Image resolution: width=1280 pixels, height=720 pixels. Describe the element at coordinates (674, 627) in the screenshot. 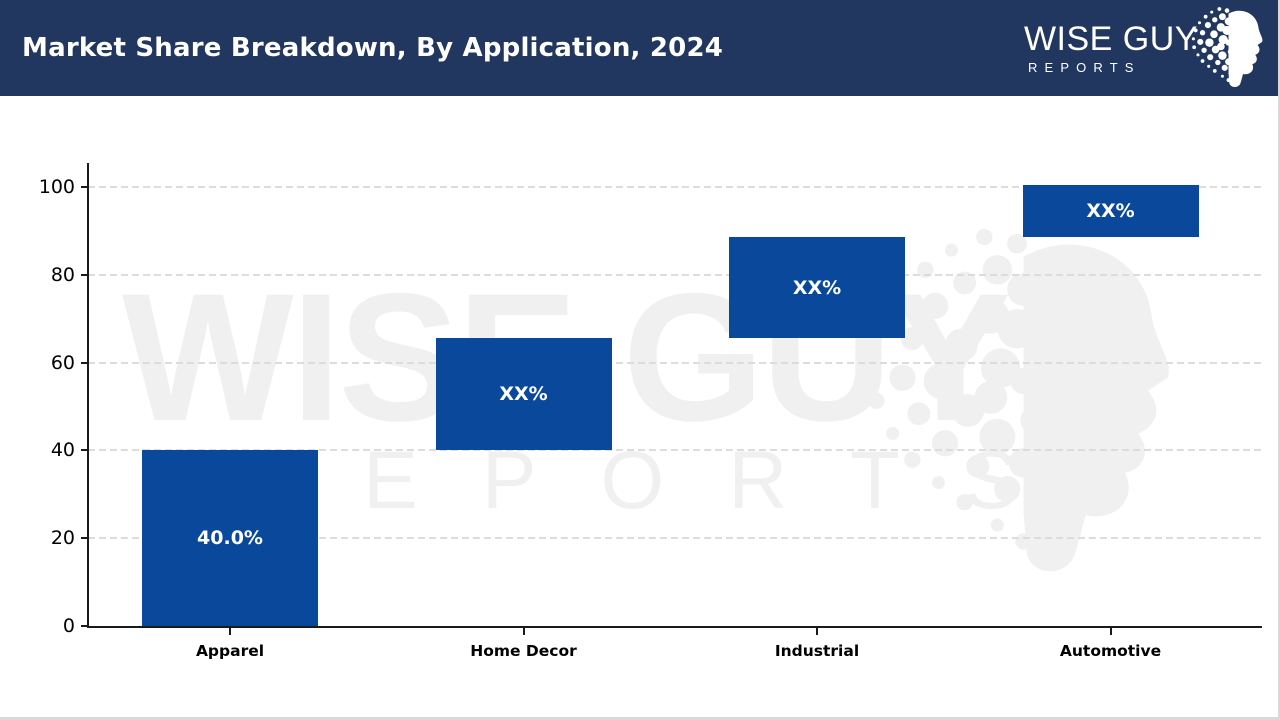

I see `x-axis-spine` at that location.